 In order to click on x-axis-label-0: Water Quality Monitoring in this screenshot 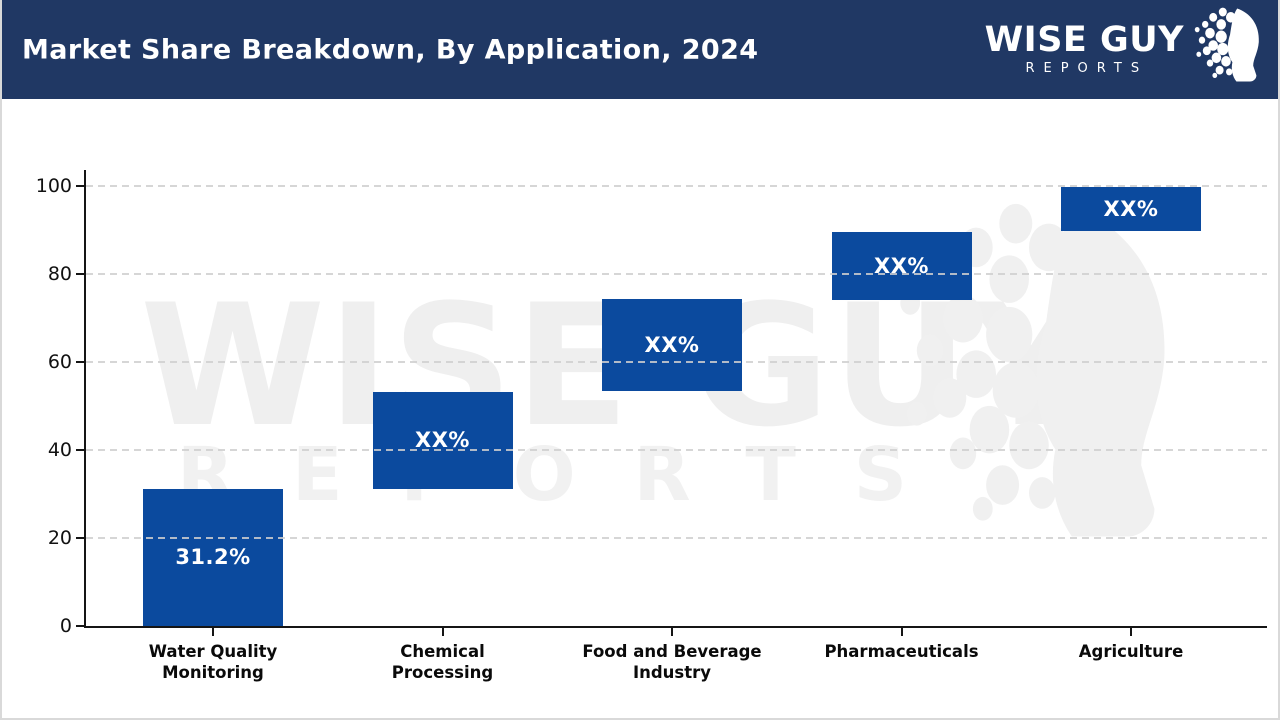, I will do `click(213, 662)`.